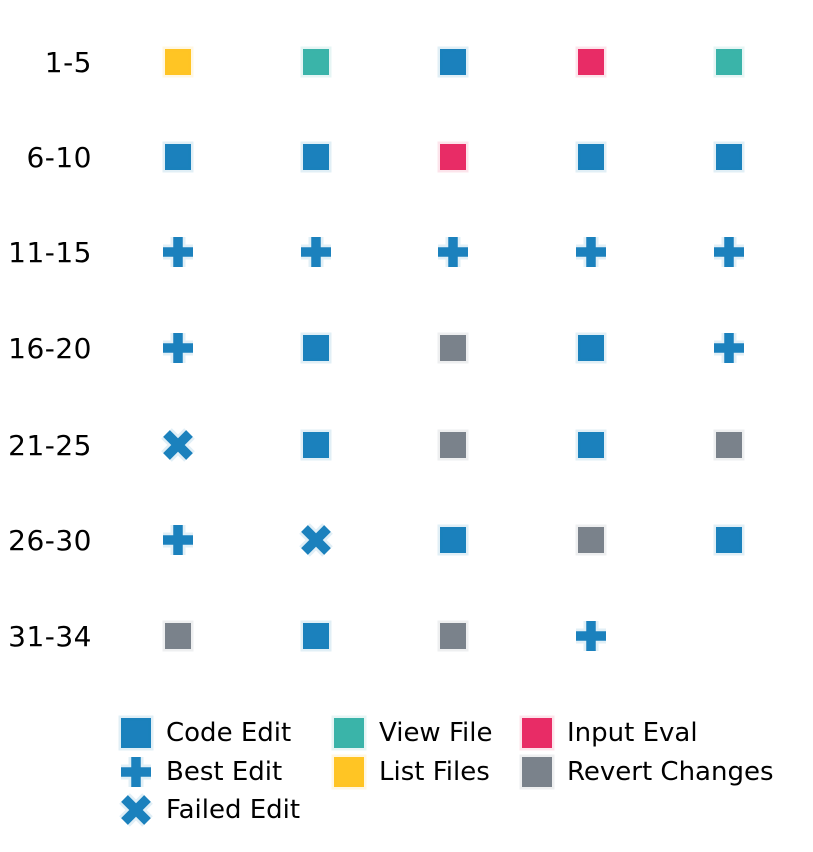  What do you see at coordinates (50, 445) in the screenshot?
I see `y-tick-label: 21-25` at bounding box center [50, 445].